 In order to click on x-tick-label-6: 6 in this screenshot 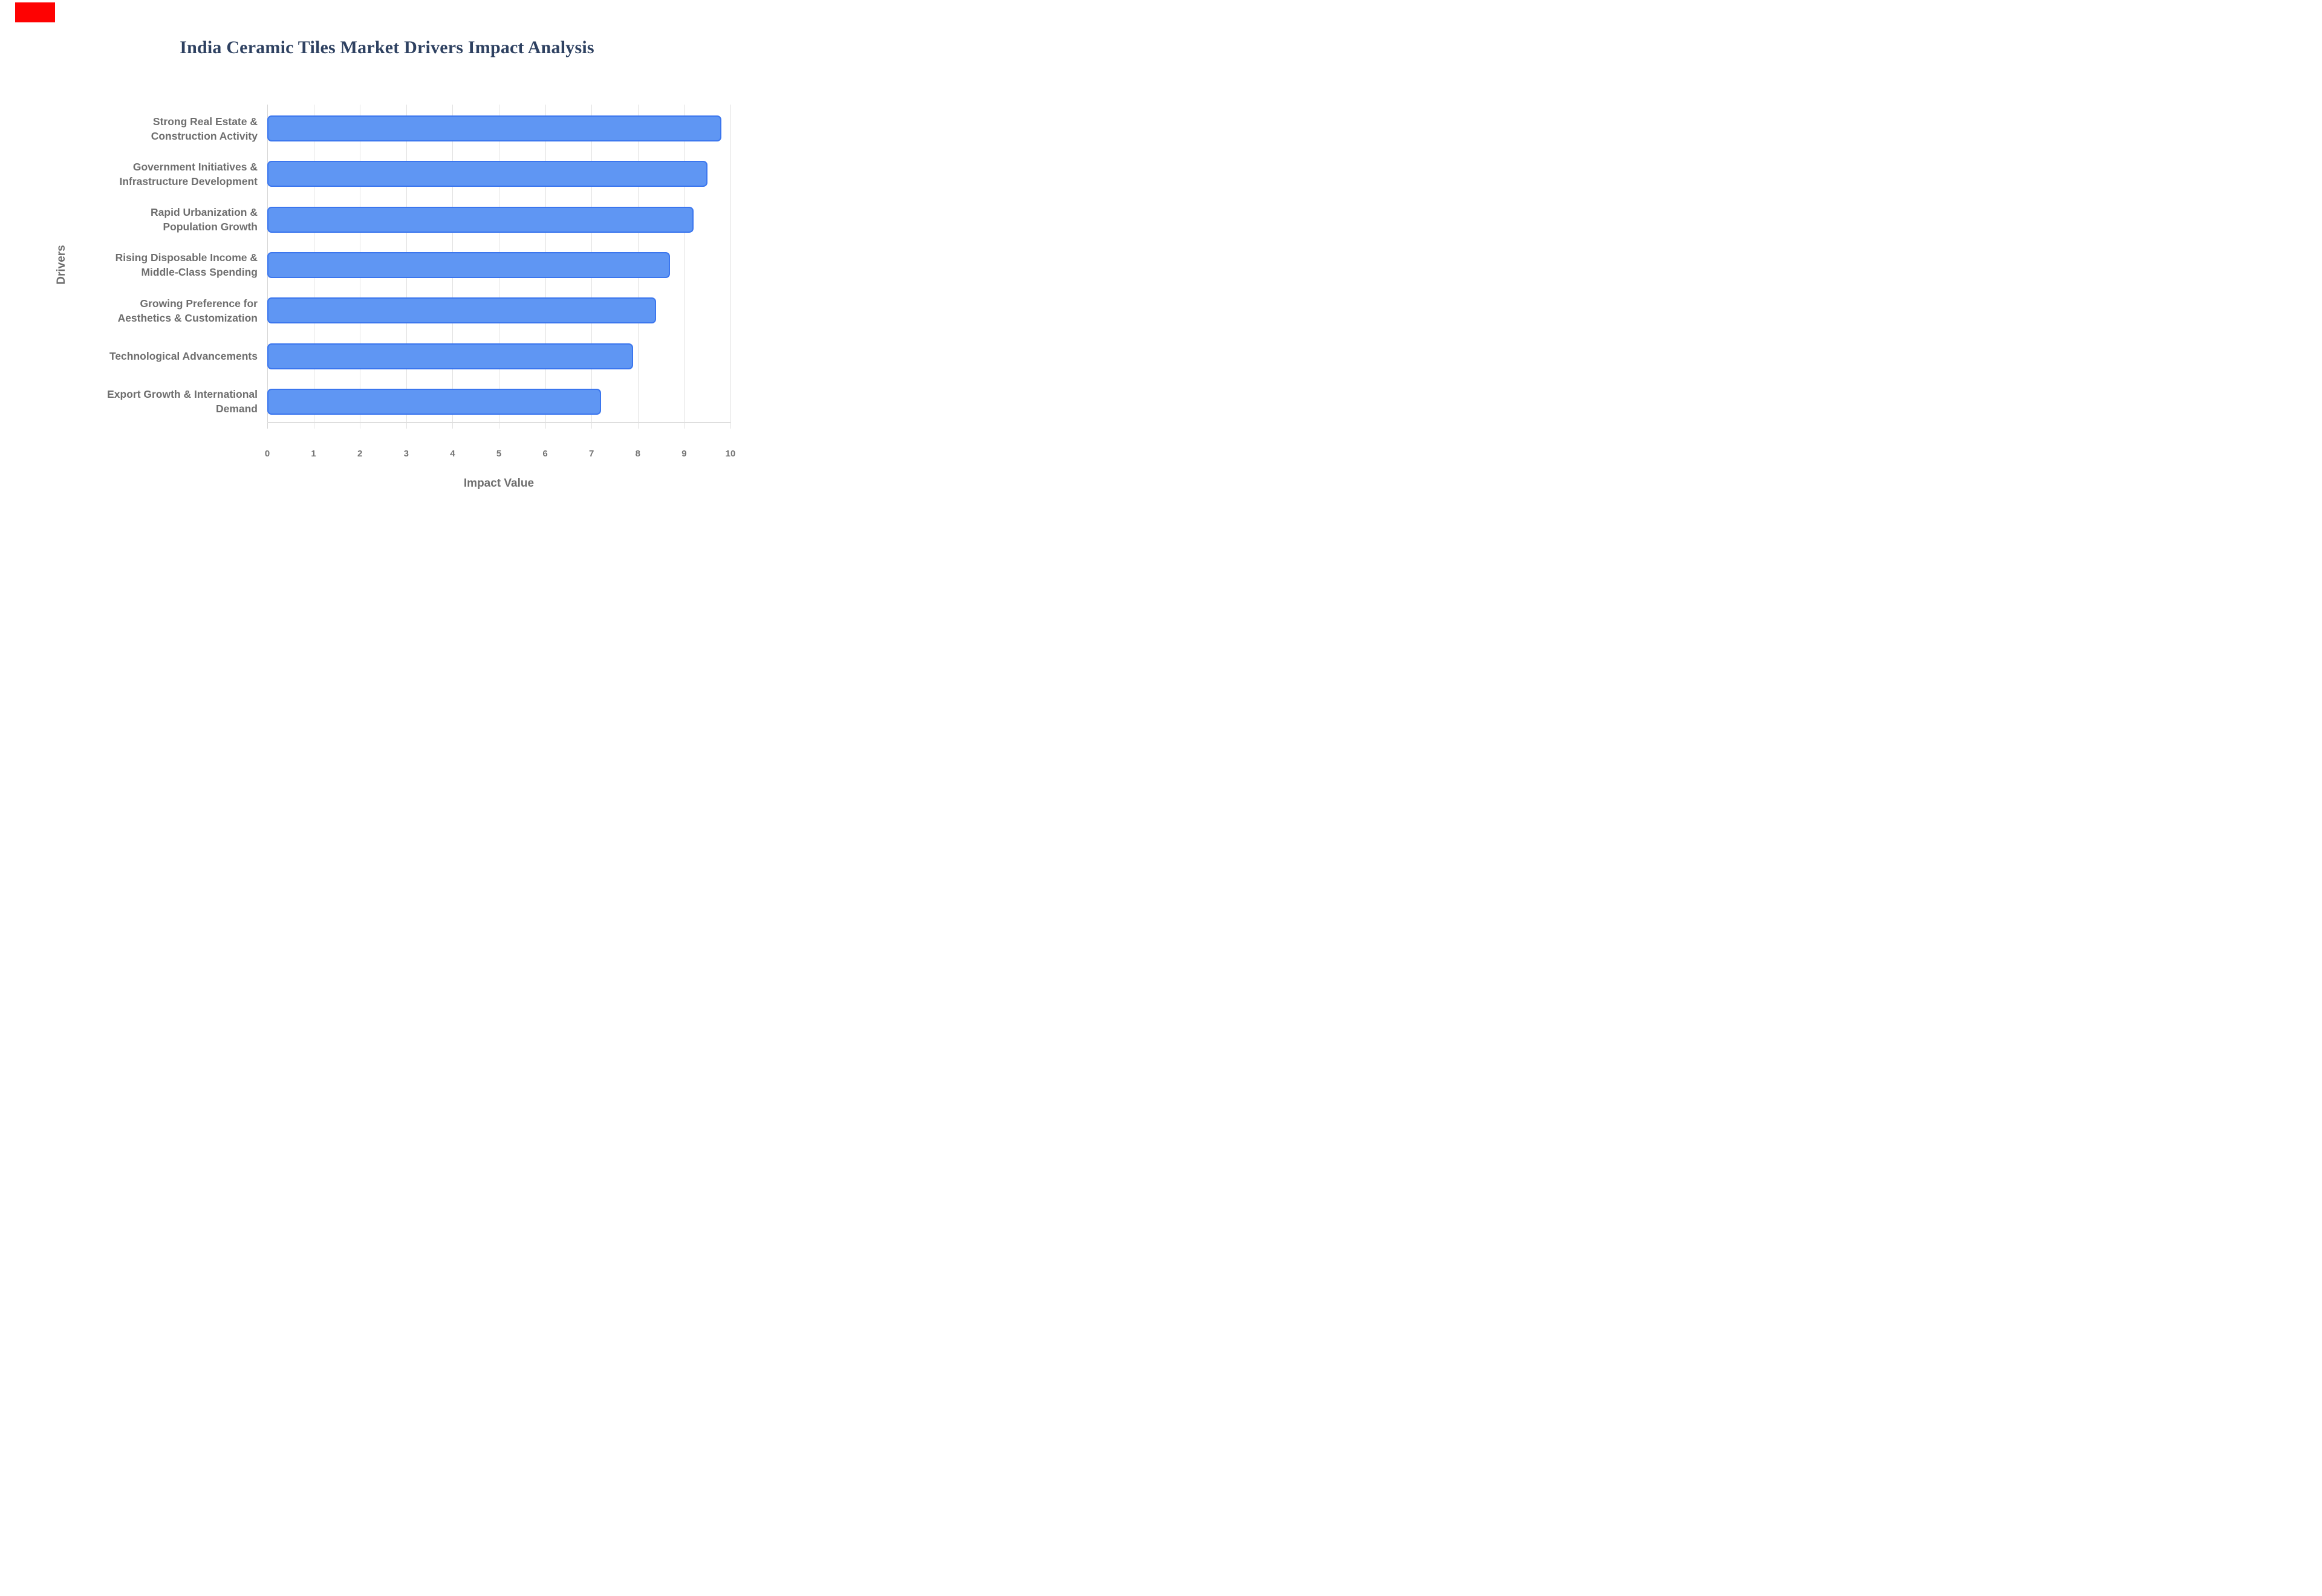, I will do `click(545, 454)`.